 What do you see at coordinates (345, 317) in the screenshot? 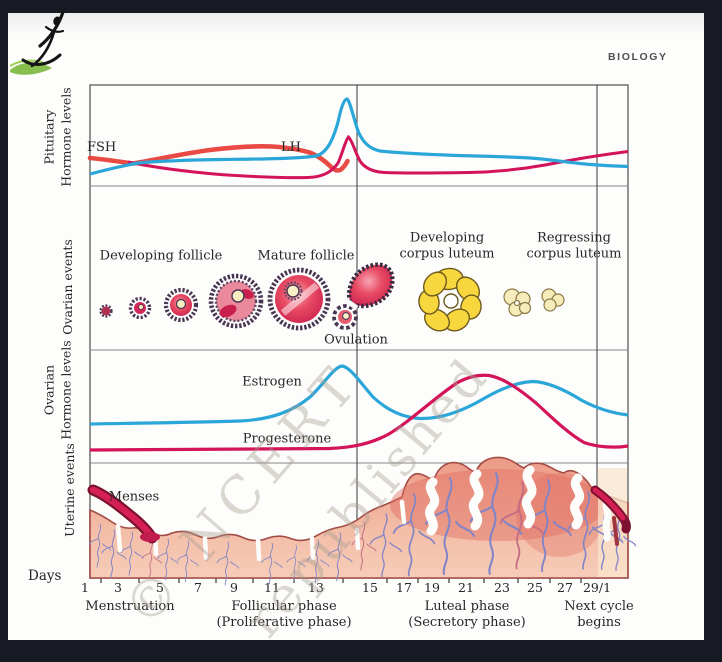
I see `ovulation-follicle` at bounding box center [345, 317].